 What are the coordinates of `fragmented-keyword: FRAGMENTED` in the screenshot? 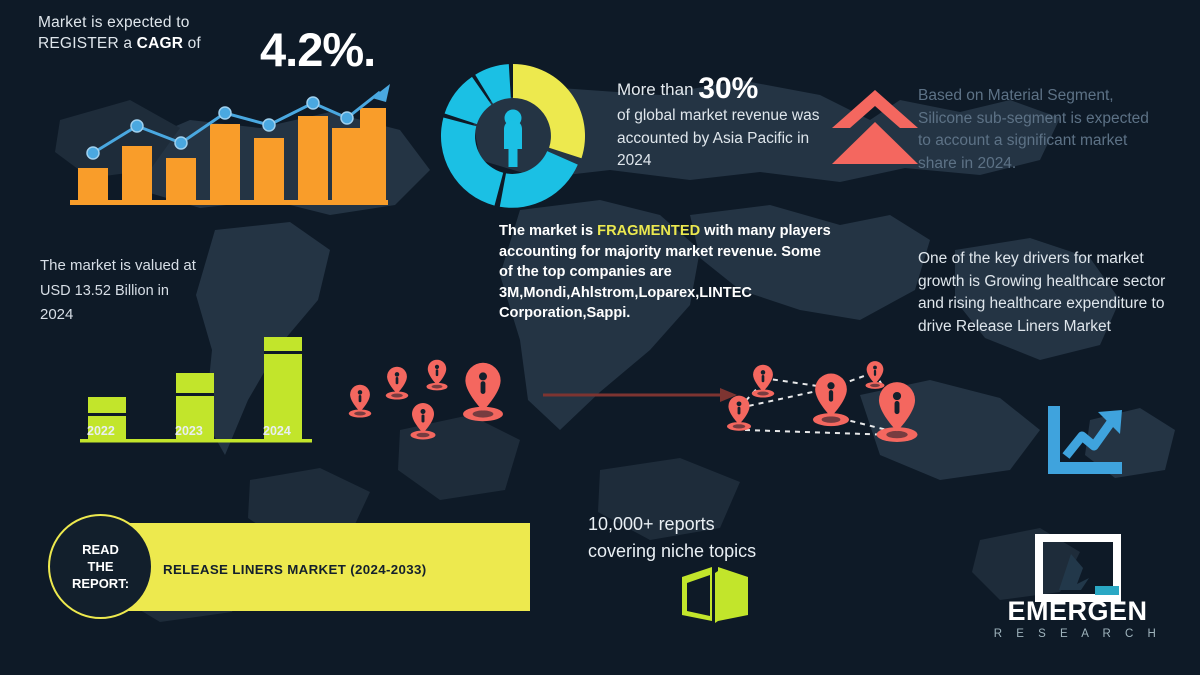 It's located at (649, 231).